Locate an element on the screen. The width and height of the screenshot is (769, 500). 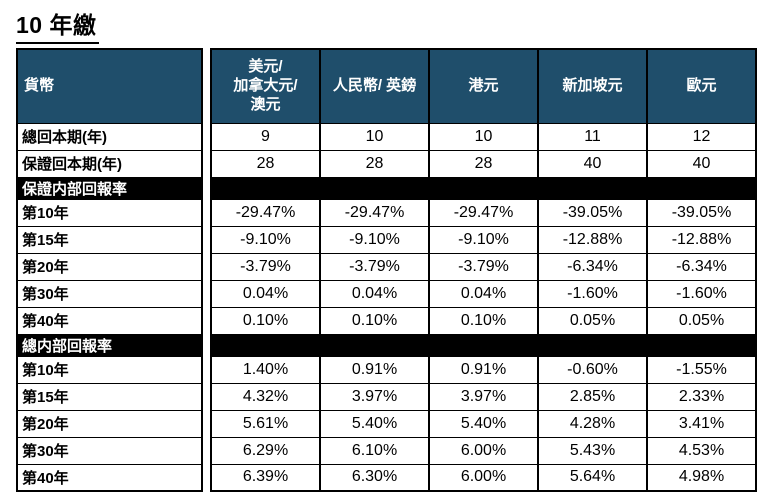
value-cell: 4.53% is located at coordinates (701, 450).